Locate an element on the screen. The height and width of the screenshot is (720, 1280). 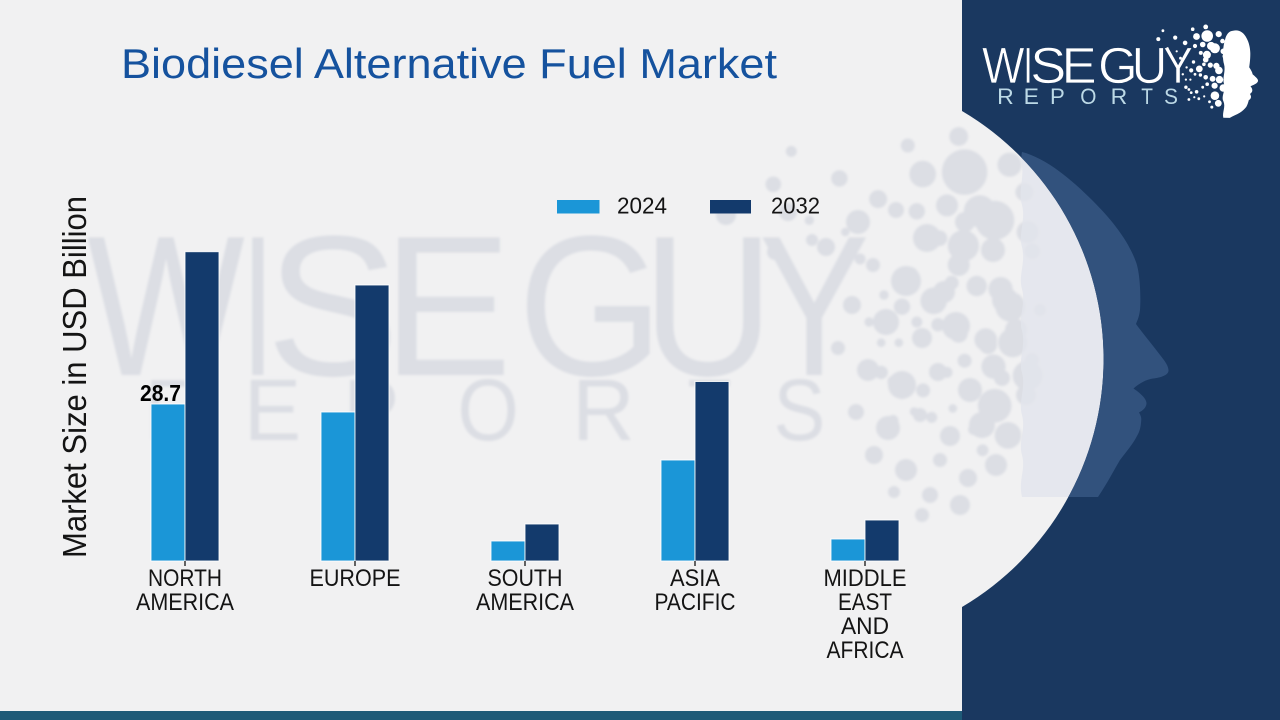
svg-text: EUROPE is located at coordinates (355, 578).